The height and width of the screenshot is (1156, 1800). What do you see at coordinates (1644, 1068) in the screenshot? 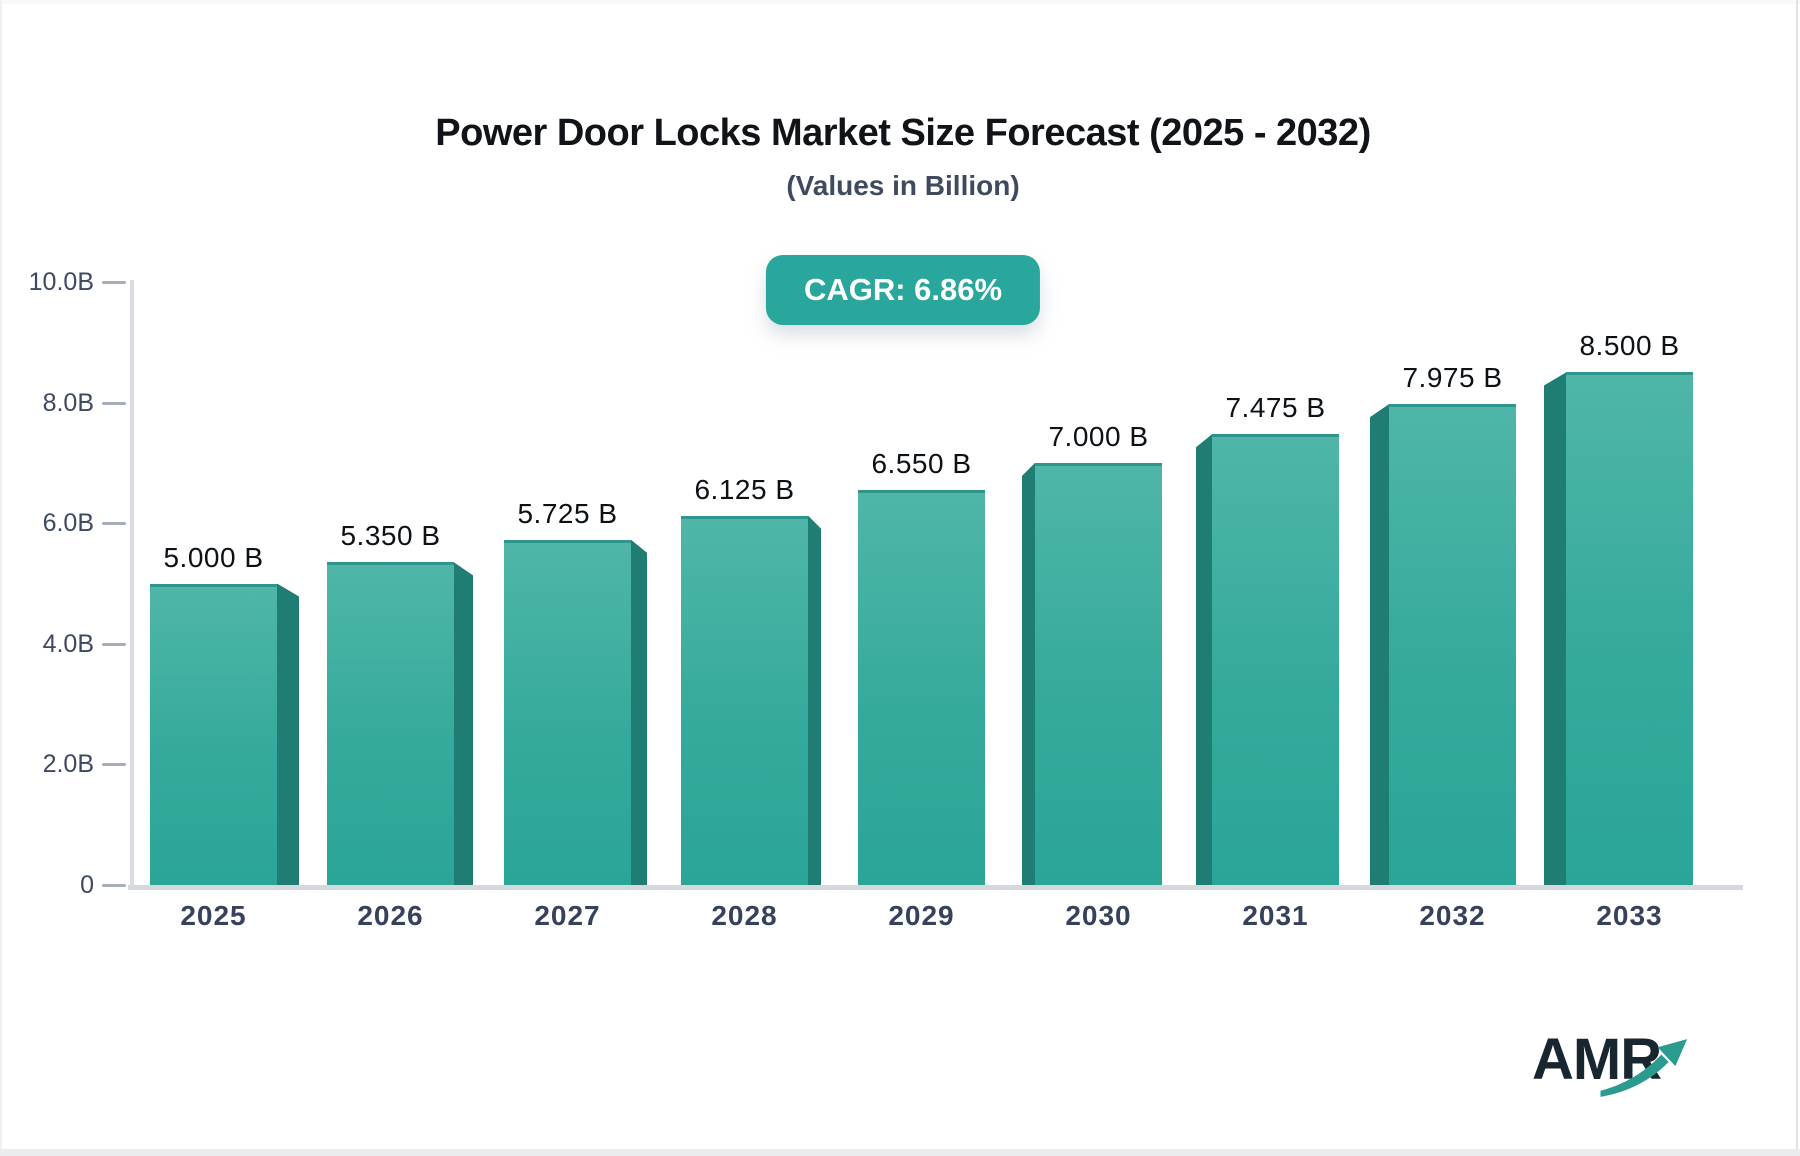
I see `logo-arrow-icon` at bounding box center [1644, 1068].